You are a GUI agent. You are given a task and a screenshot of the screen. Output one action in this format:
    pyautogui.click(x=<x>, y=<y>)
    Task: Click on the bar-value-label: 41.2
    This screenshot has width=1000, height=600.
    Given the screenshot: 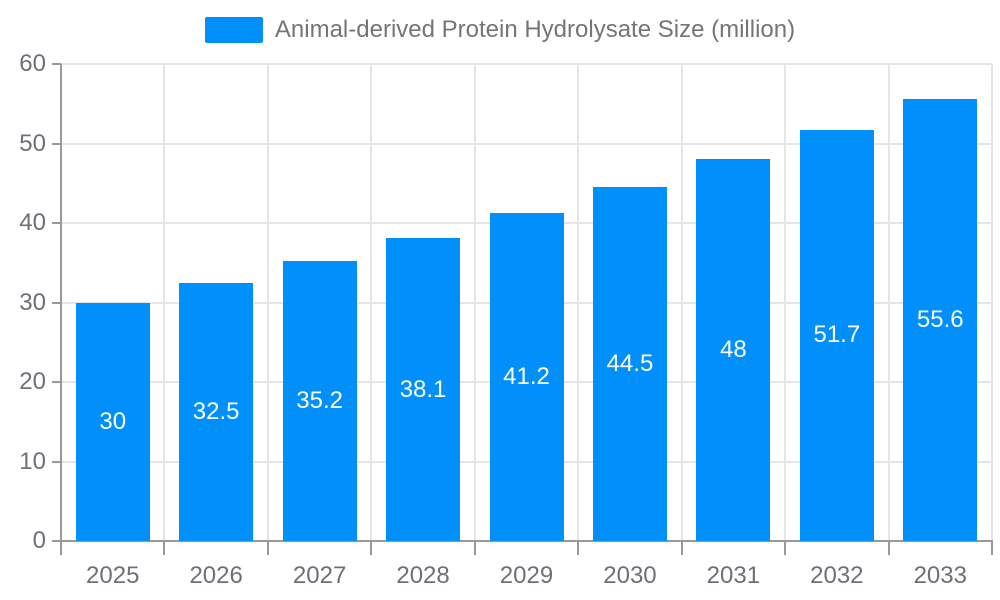 What is the action you would take?
    pyautogui.click(x=526, y=377)
    